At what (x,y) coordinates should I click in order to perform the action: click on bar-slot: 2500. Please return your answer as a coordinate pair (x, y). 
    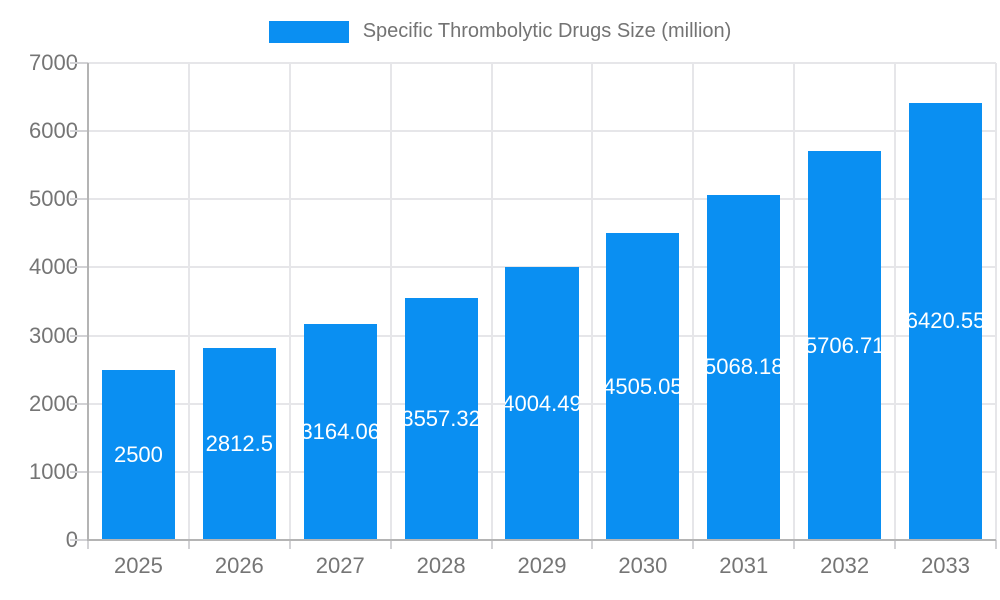
    Looking at the image, I should click on (138, 301).